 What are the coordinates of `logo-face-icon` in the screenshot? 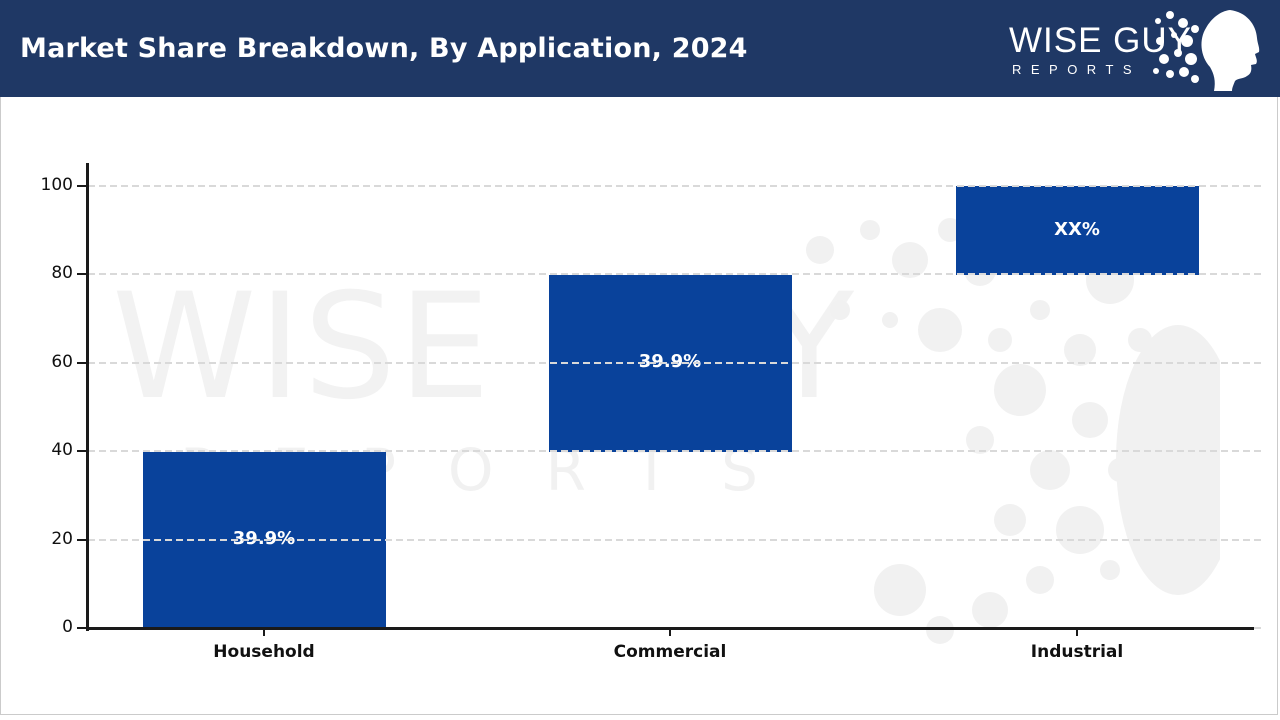 It's located at (1206, 50).